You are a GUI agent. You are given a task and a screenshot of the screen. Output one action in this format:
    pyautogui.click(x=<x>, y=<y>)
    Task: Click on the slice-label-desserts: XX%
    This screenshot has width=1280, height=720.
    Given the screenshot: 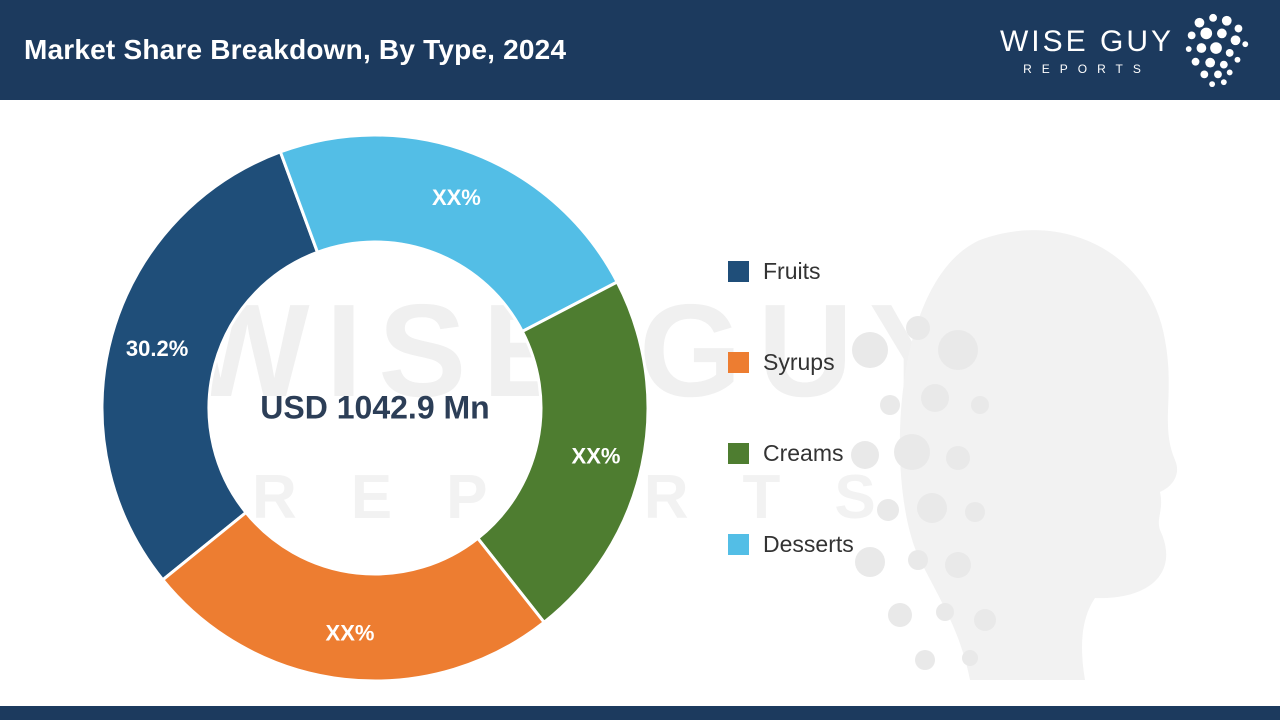 What is the action you would take?
    pyautogui.click(x=456, y=197)
    